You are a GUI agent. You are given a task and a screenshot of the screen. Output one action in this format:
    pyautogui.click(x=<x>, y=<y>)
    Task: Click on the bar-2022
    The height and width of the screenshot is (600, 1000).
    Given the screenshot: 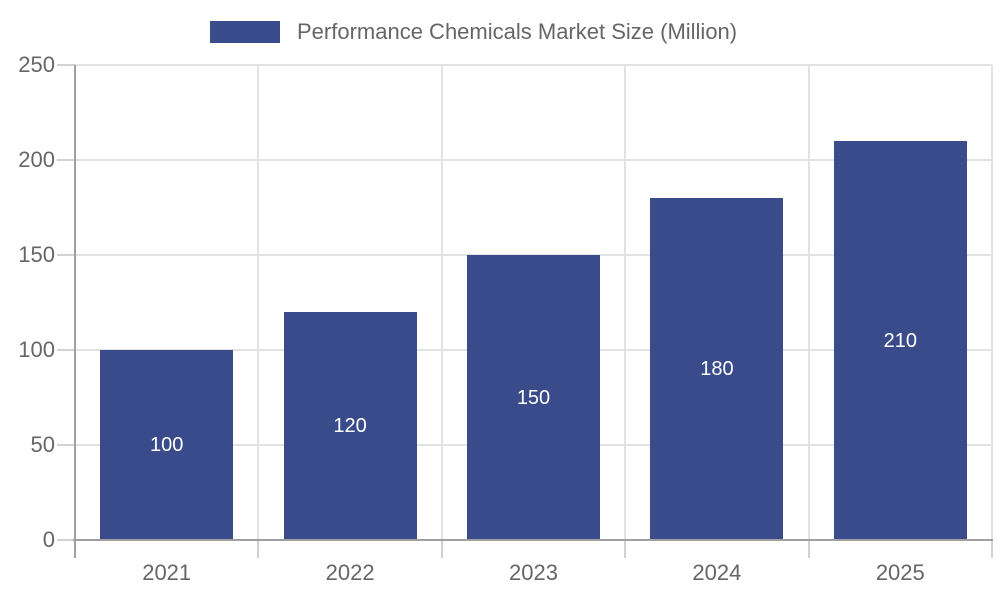 What is the action you would take?
    pyautogui.click(x=350, y=426)
    